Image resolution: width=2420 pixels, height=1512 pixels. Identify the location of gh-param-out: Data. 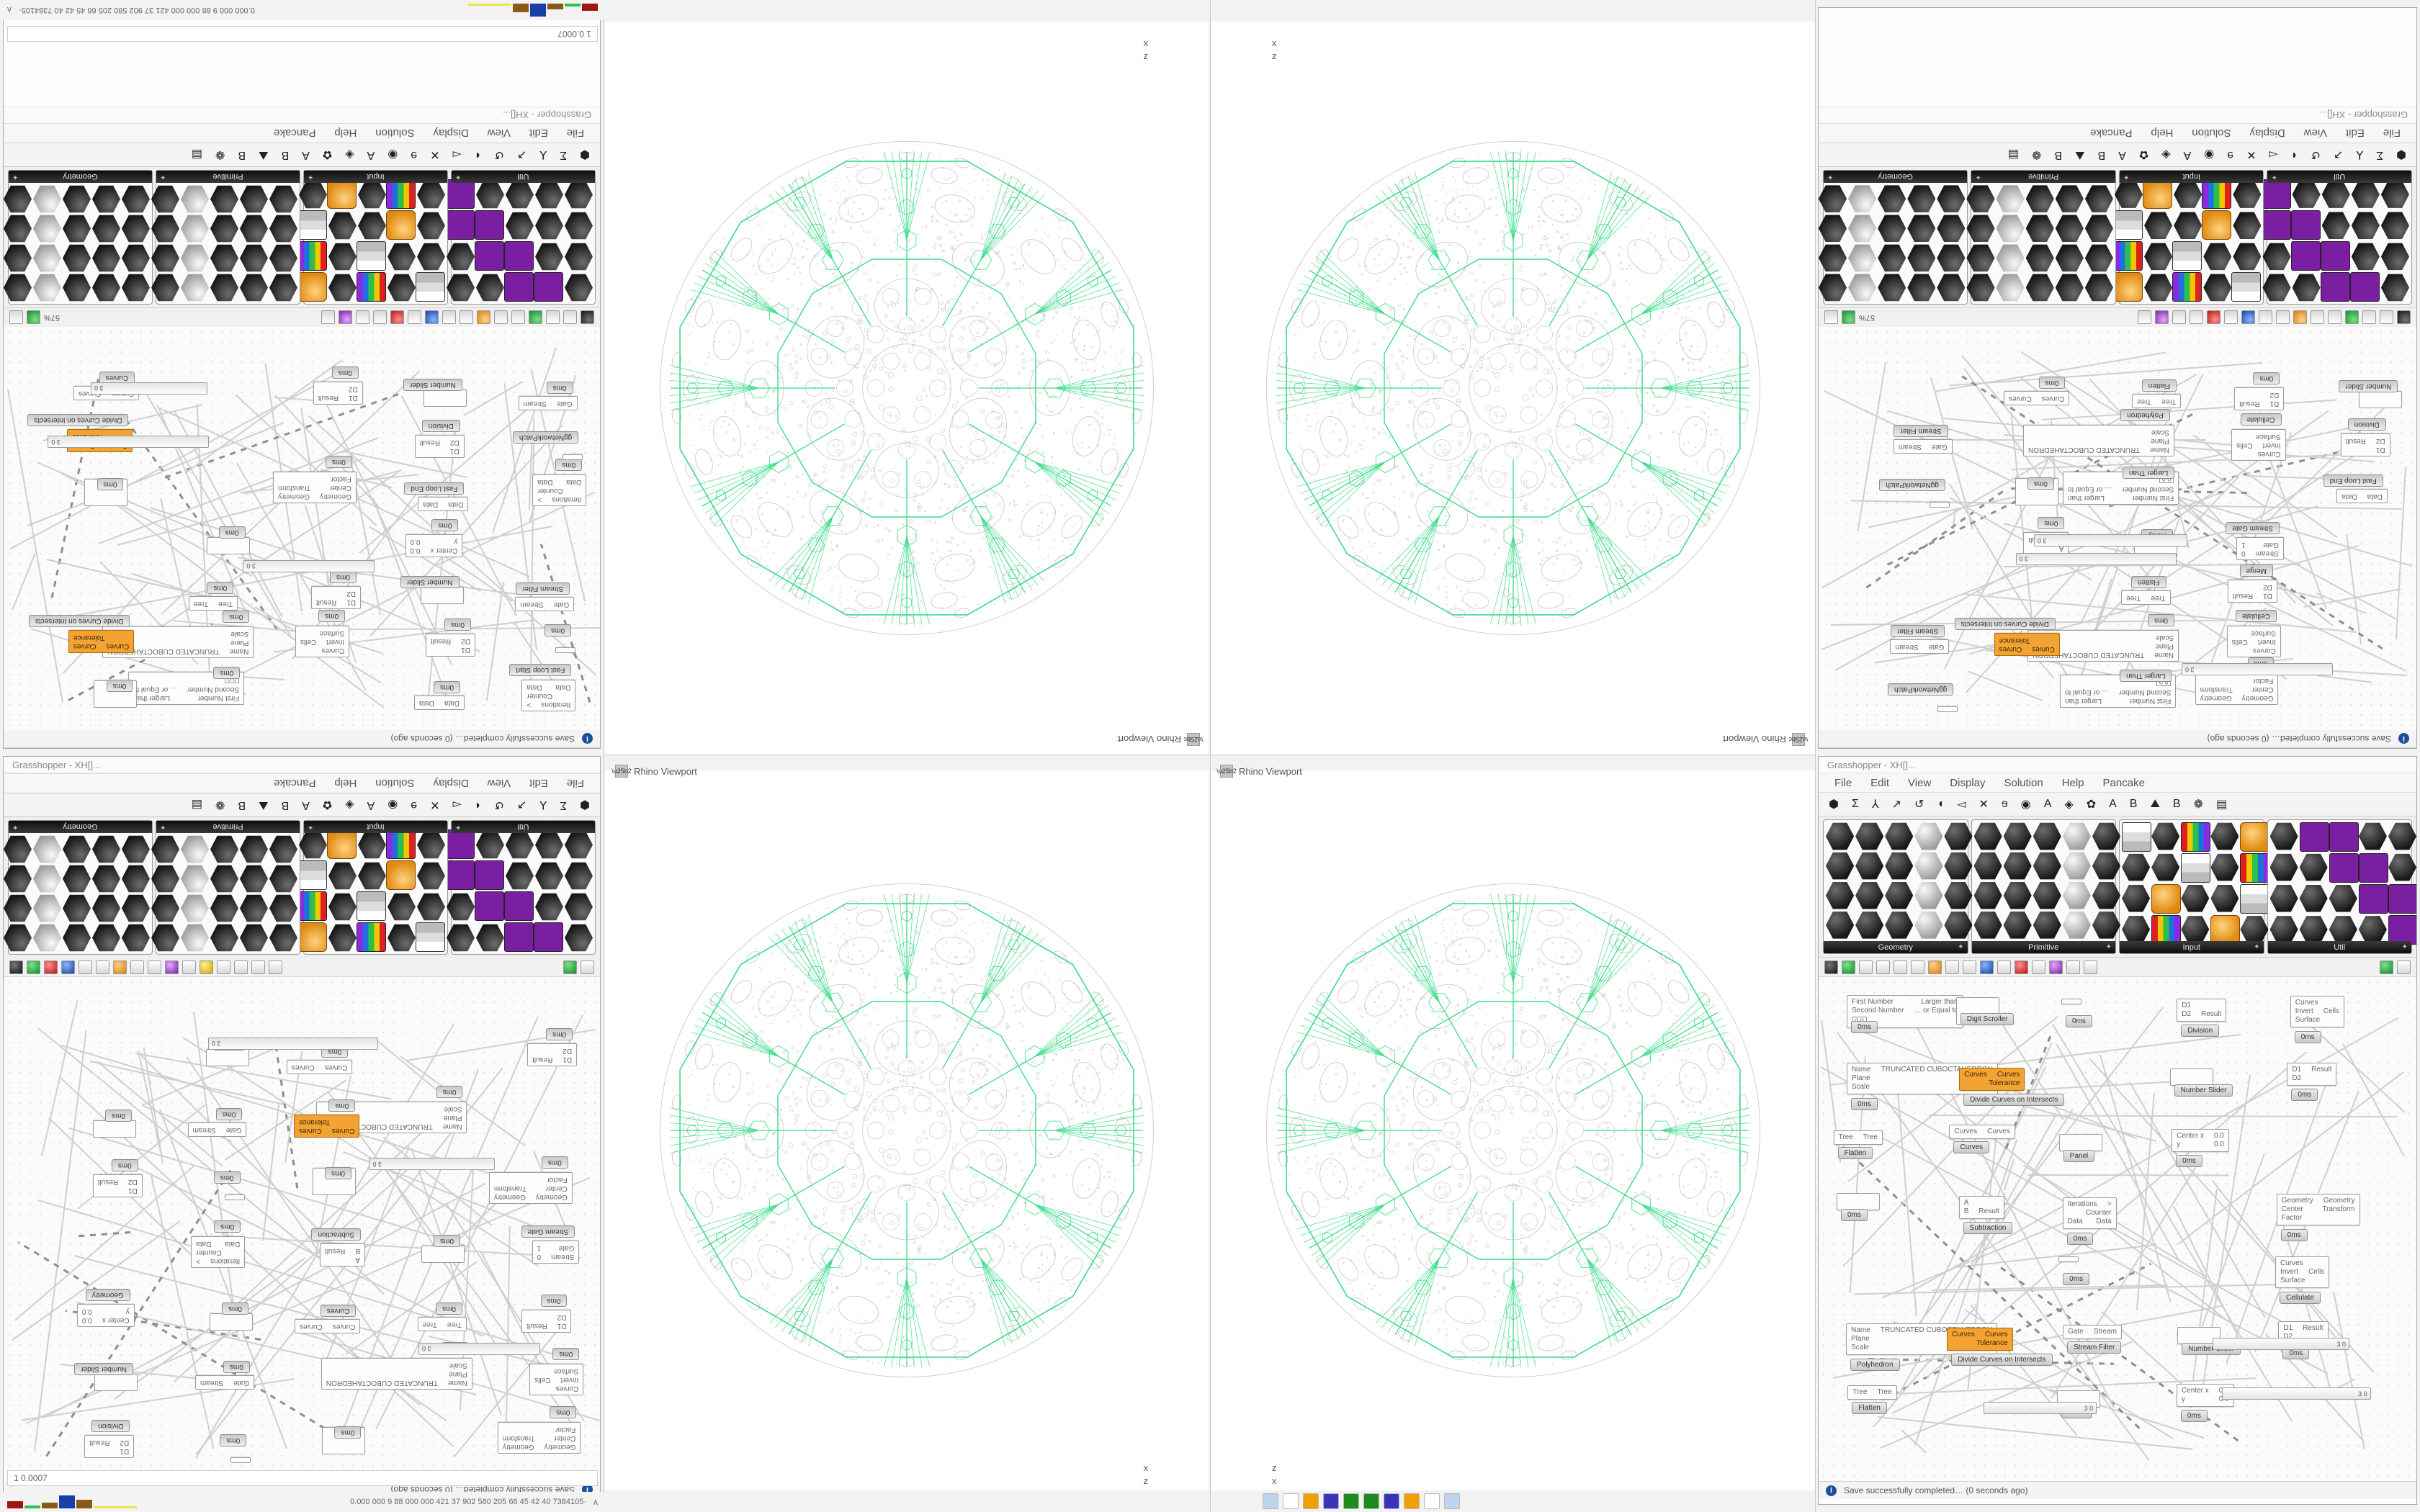
(204, 1244).